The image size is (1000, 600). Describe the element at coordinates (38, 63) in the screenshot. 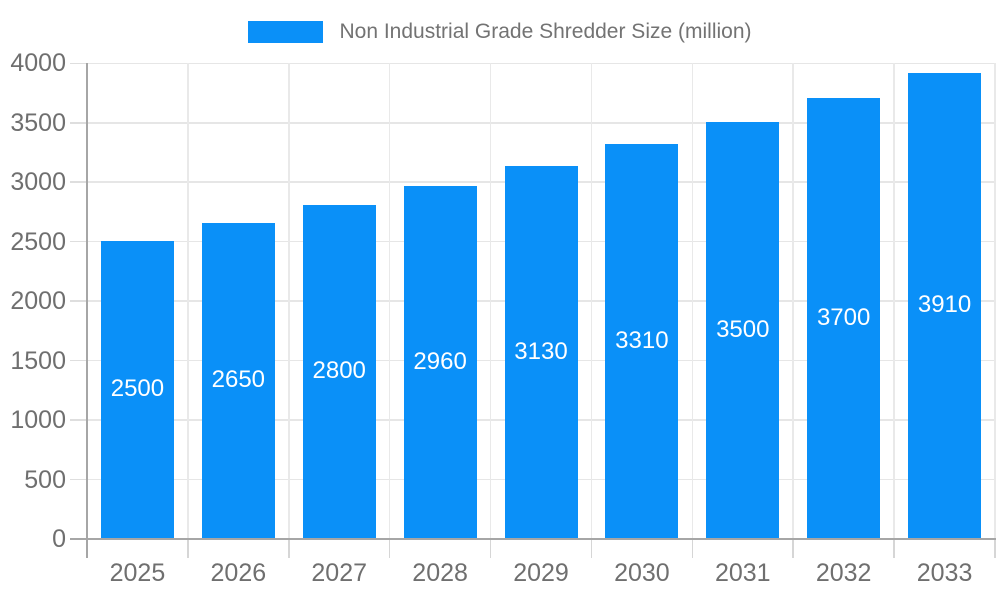

I see `y-tick-label: 4000` at that location.